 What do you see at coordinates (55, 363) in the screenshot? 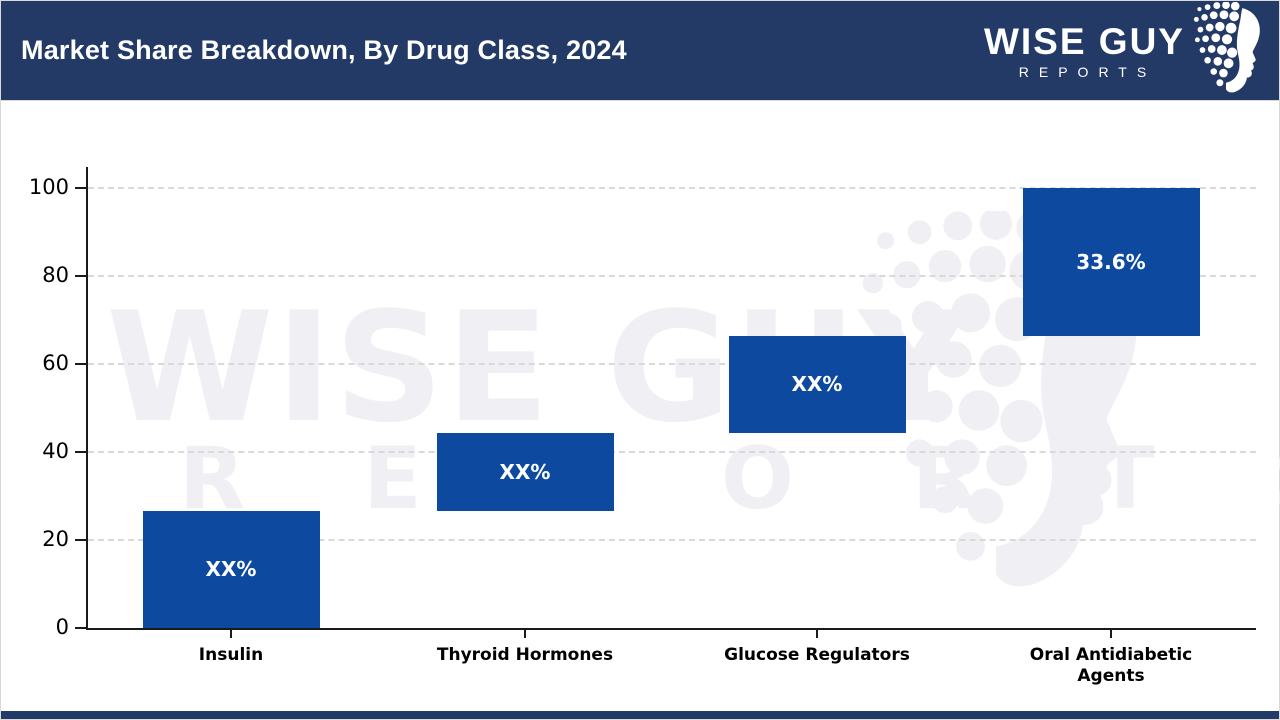
I see `y-tick-label: 60` at bounding box center [55, 363].